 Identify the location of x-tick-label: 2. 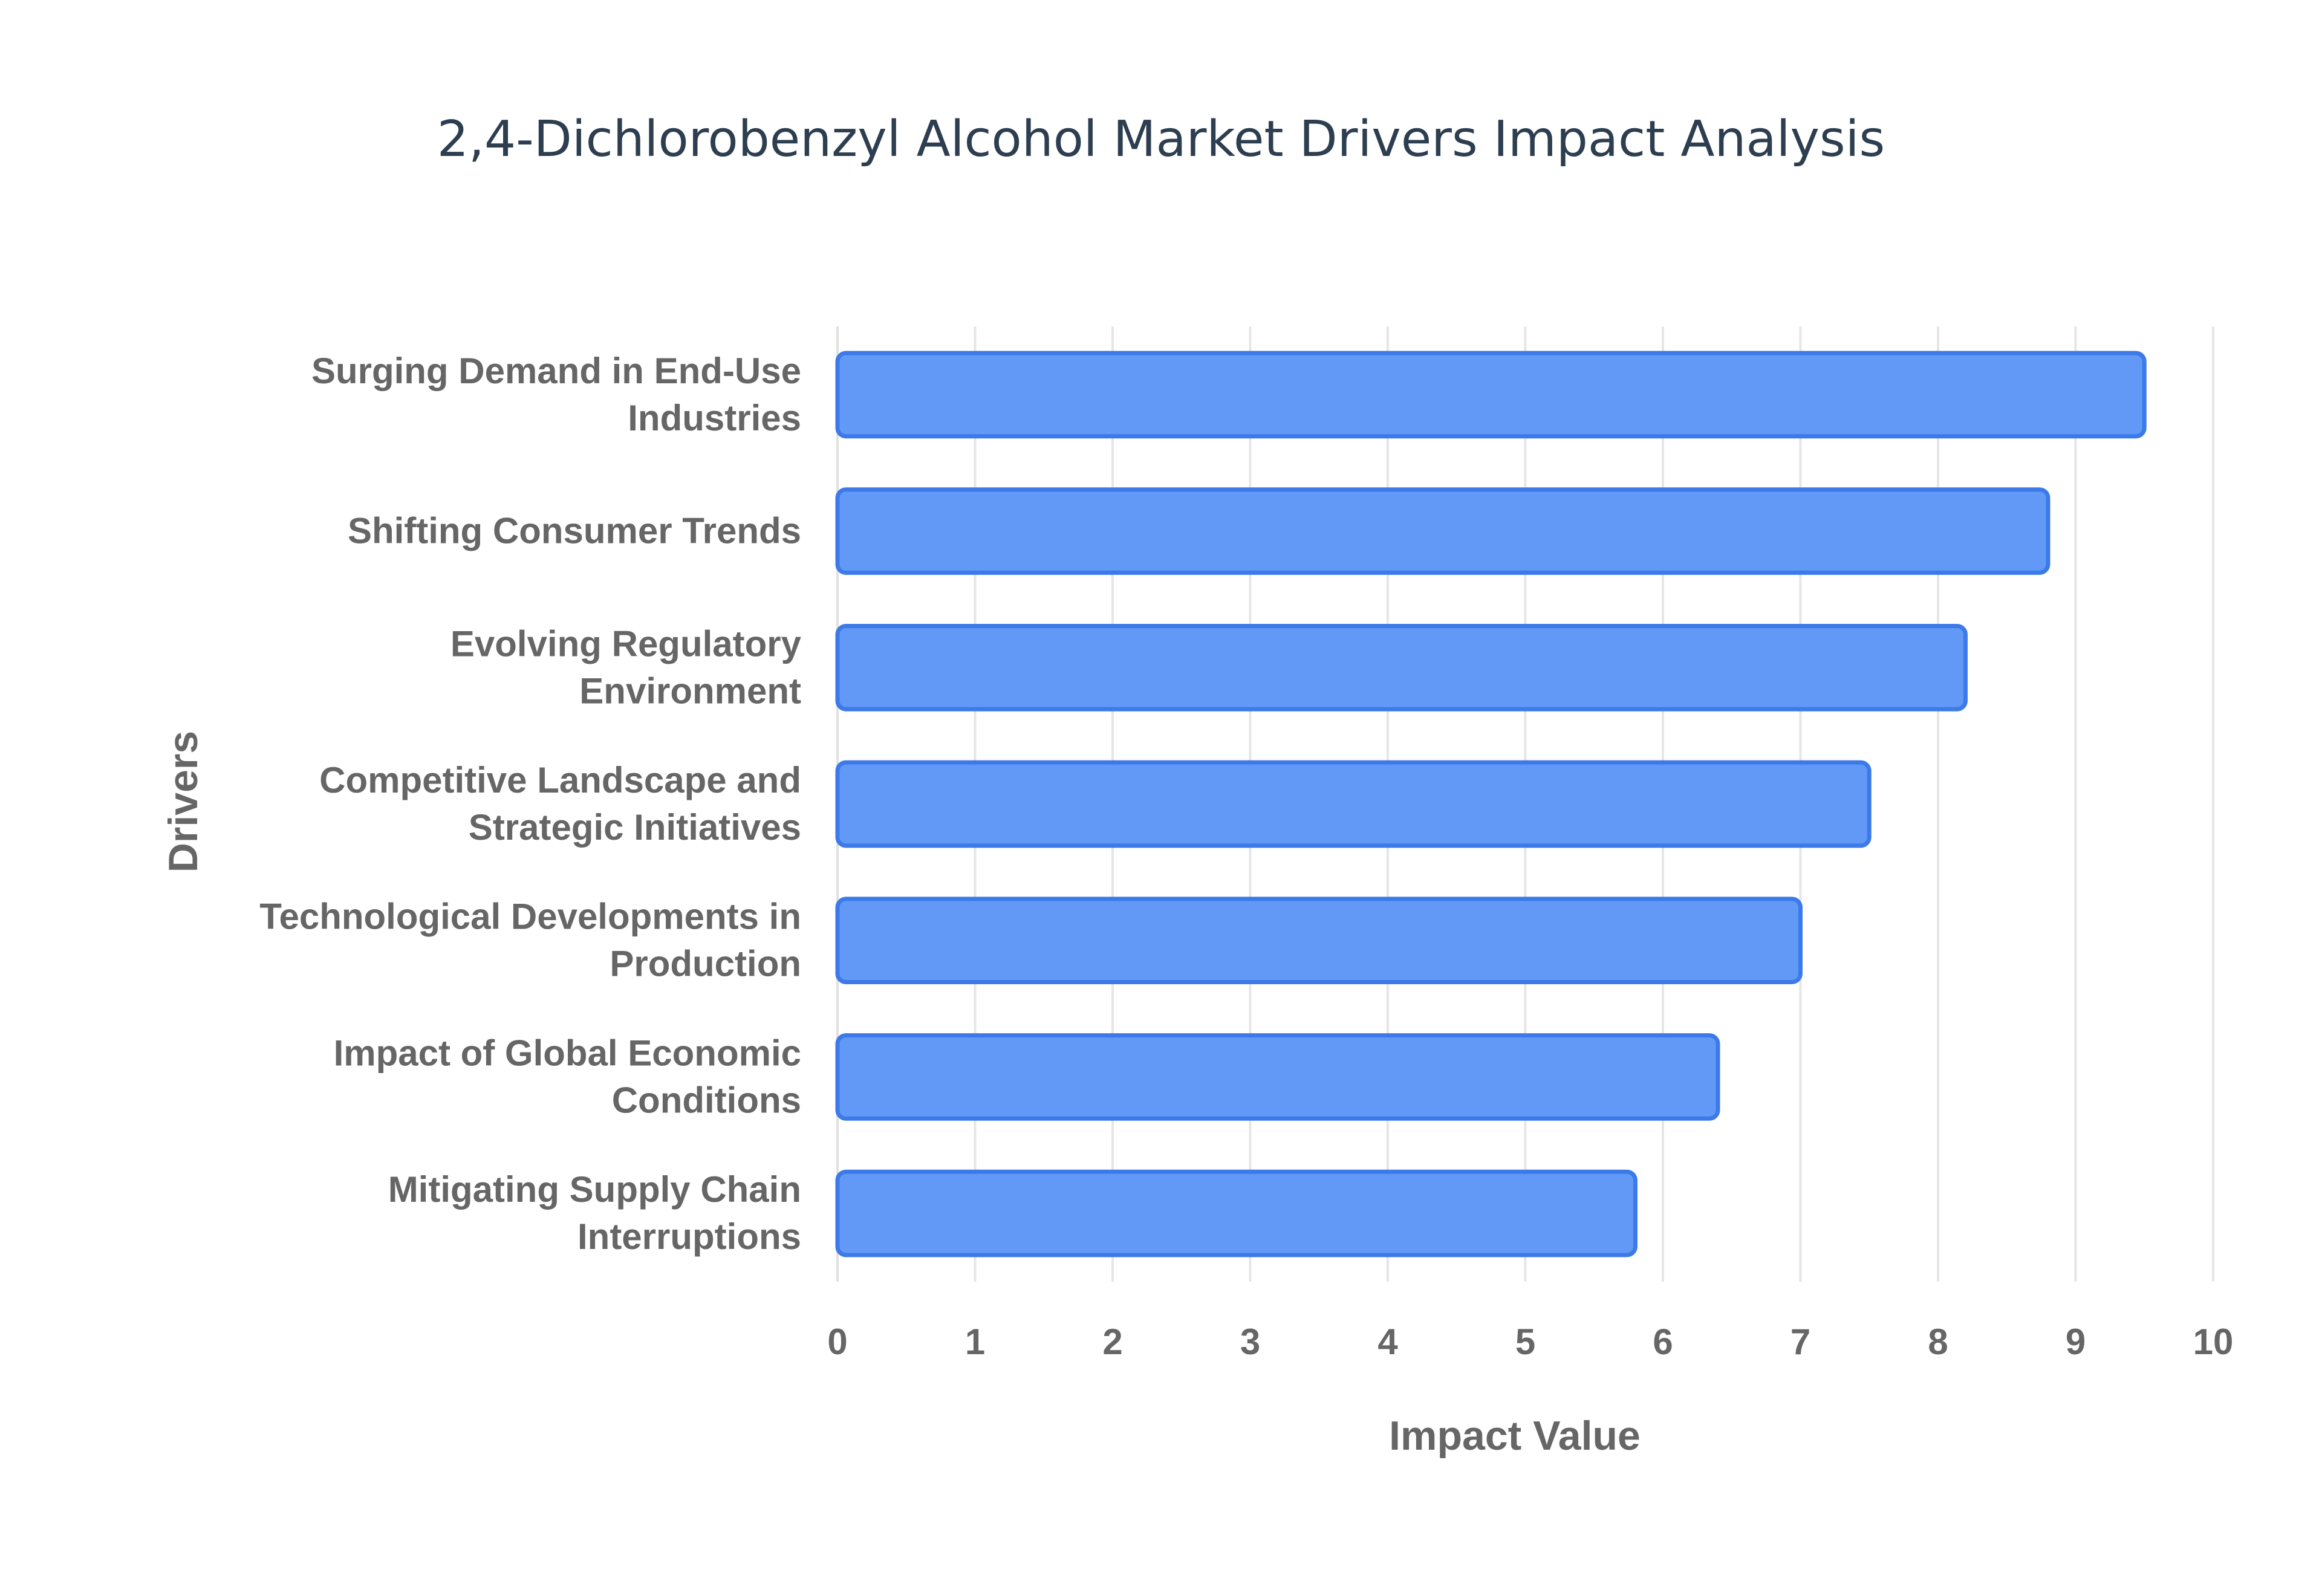
(1112, 1342).